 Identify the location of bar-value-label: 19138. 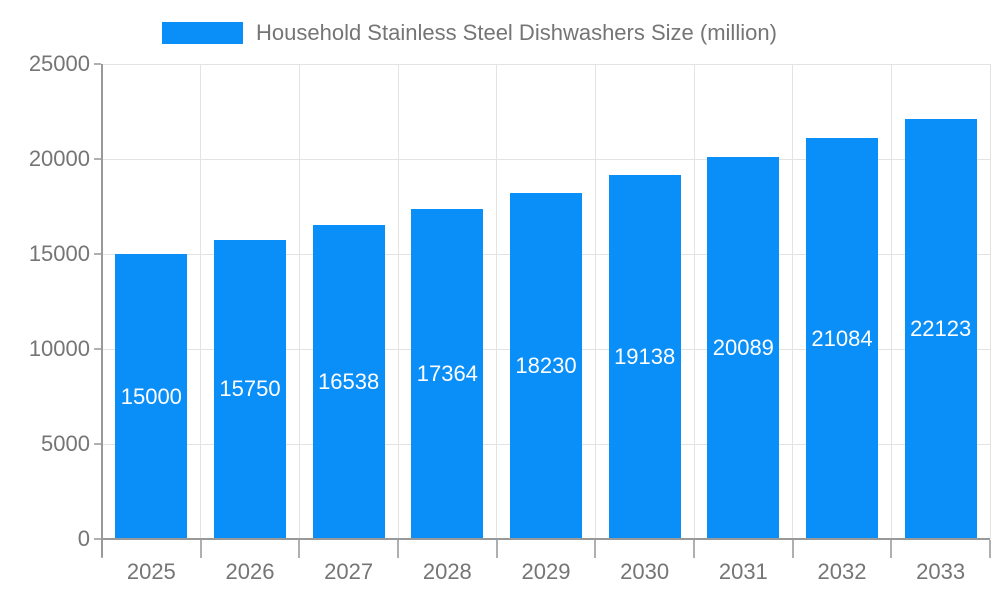
(645, 357).